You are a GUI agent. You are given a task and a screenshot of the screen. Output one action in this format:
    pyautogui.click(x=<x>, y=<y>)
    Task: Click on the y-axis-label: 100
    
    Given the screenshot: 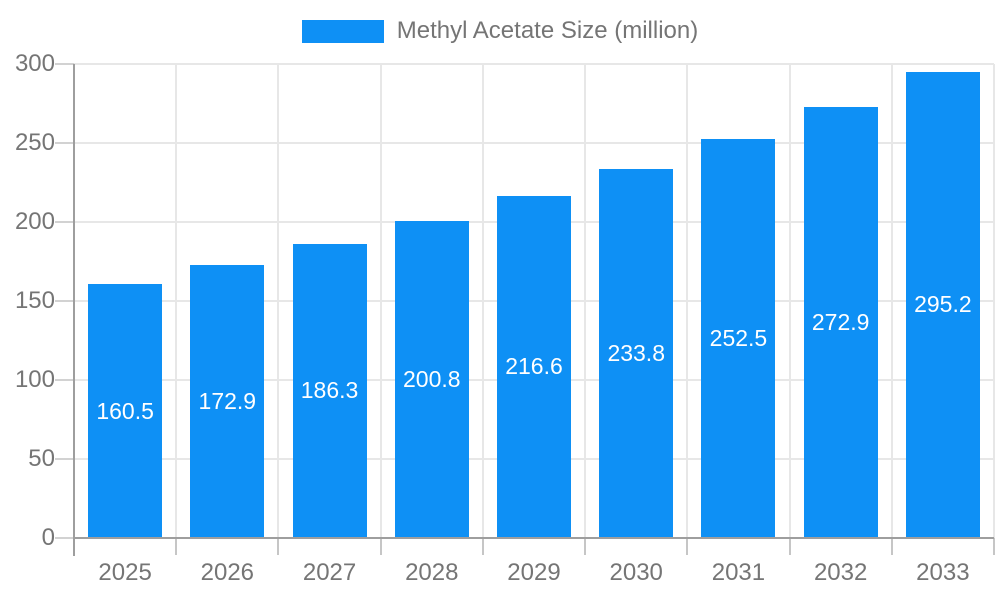 What is the action you would take?
    pyautogui.click(x=34, y=379)
    